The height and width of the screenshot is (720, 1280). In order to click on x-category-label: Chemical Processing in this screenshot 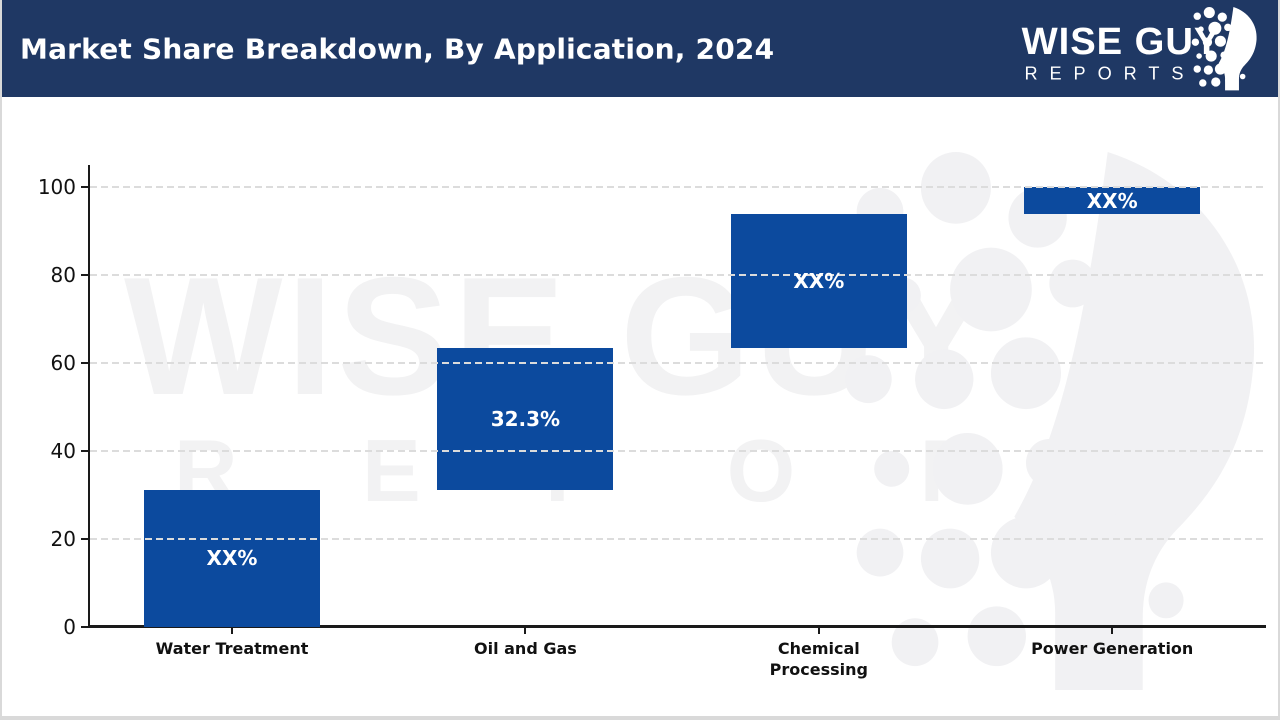, I will do `click(818, 659)`.